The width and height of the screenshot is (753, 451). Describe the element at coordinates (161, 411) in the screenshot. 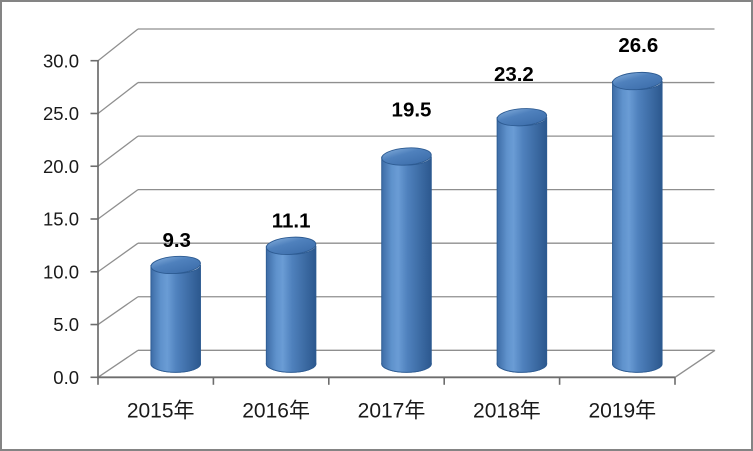

I see `category-label-2015年: 2015年` at that location.